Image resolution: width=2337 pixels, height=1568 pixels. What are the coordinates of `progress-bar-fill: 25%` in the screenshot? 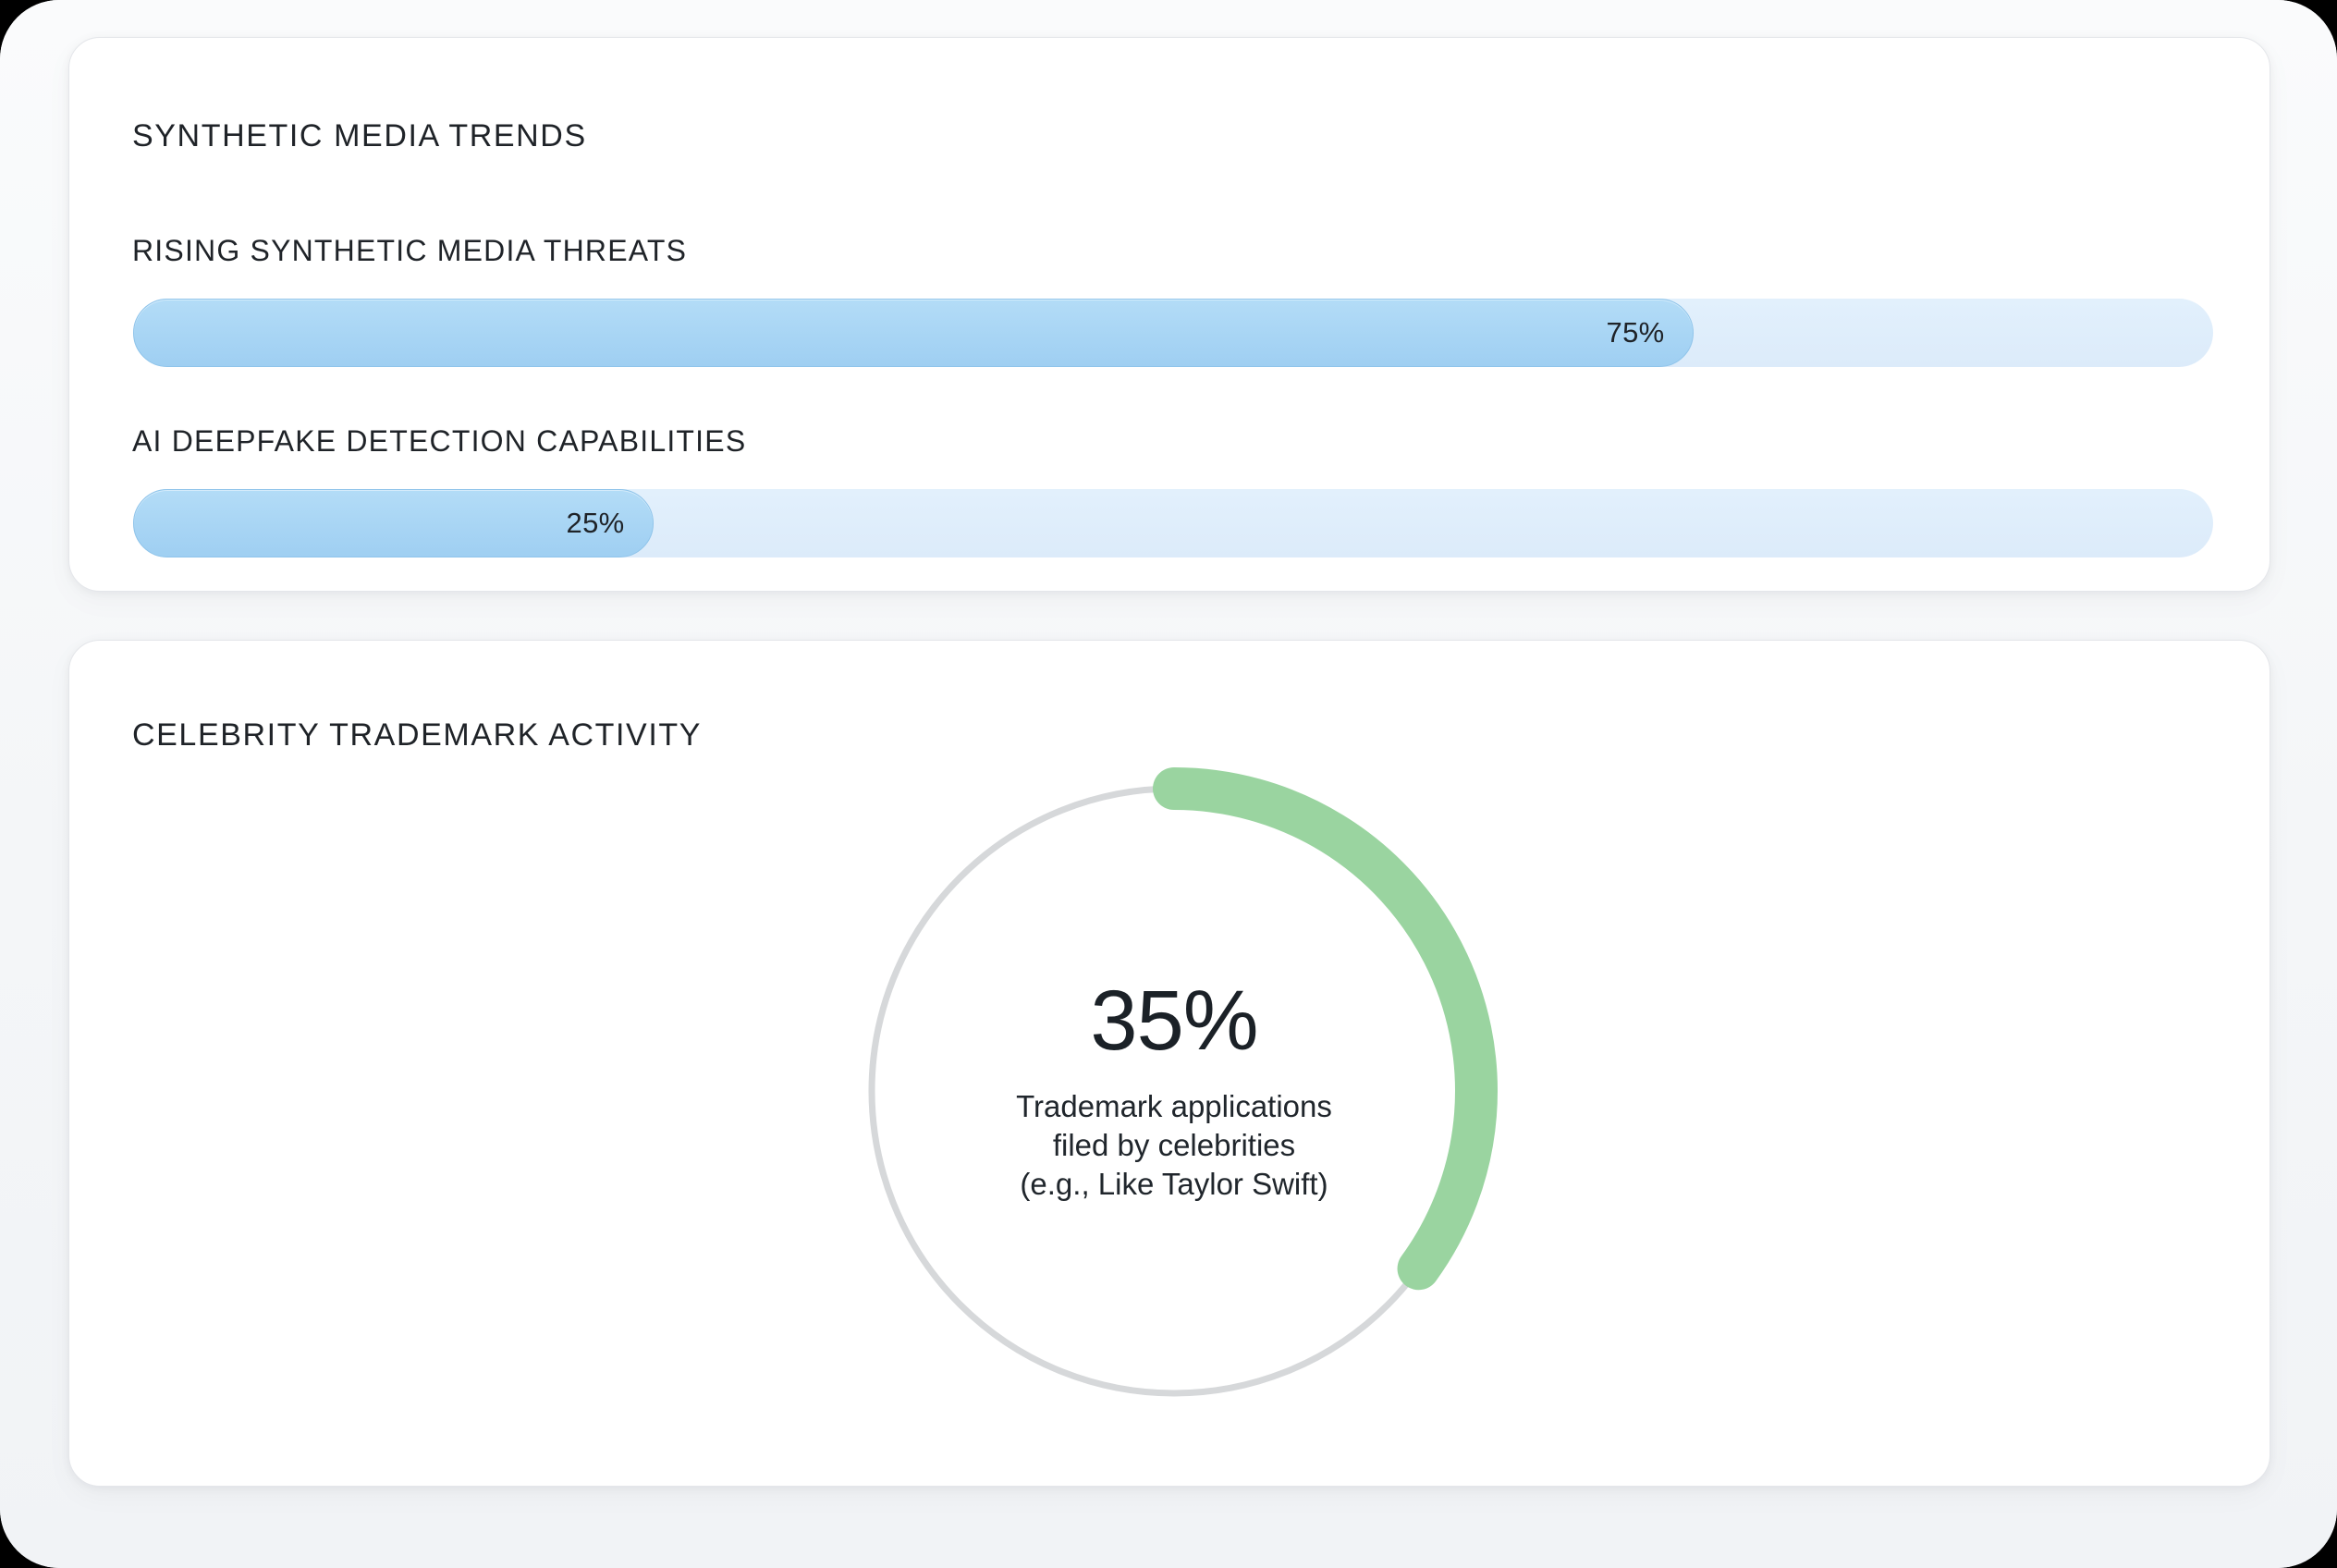 It's located at (393, 523).